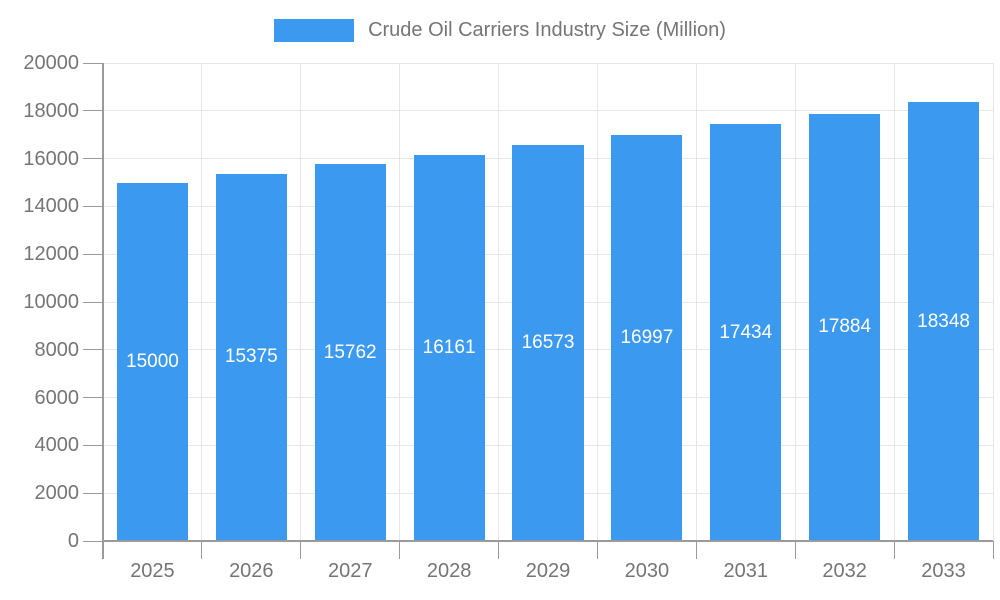  I want to click on bar: 18348, so click(943, 321).